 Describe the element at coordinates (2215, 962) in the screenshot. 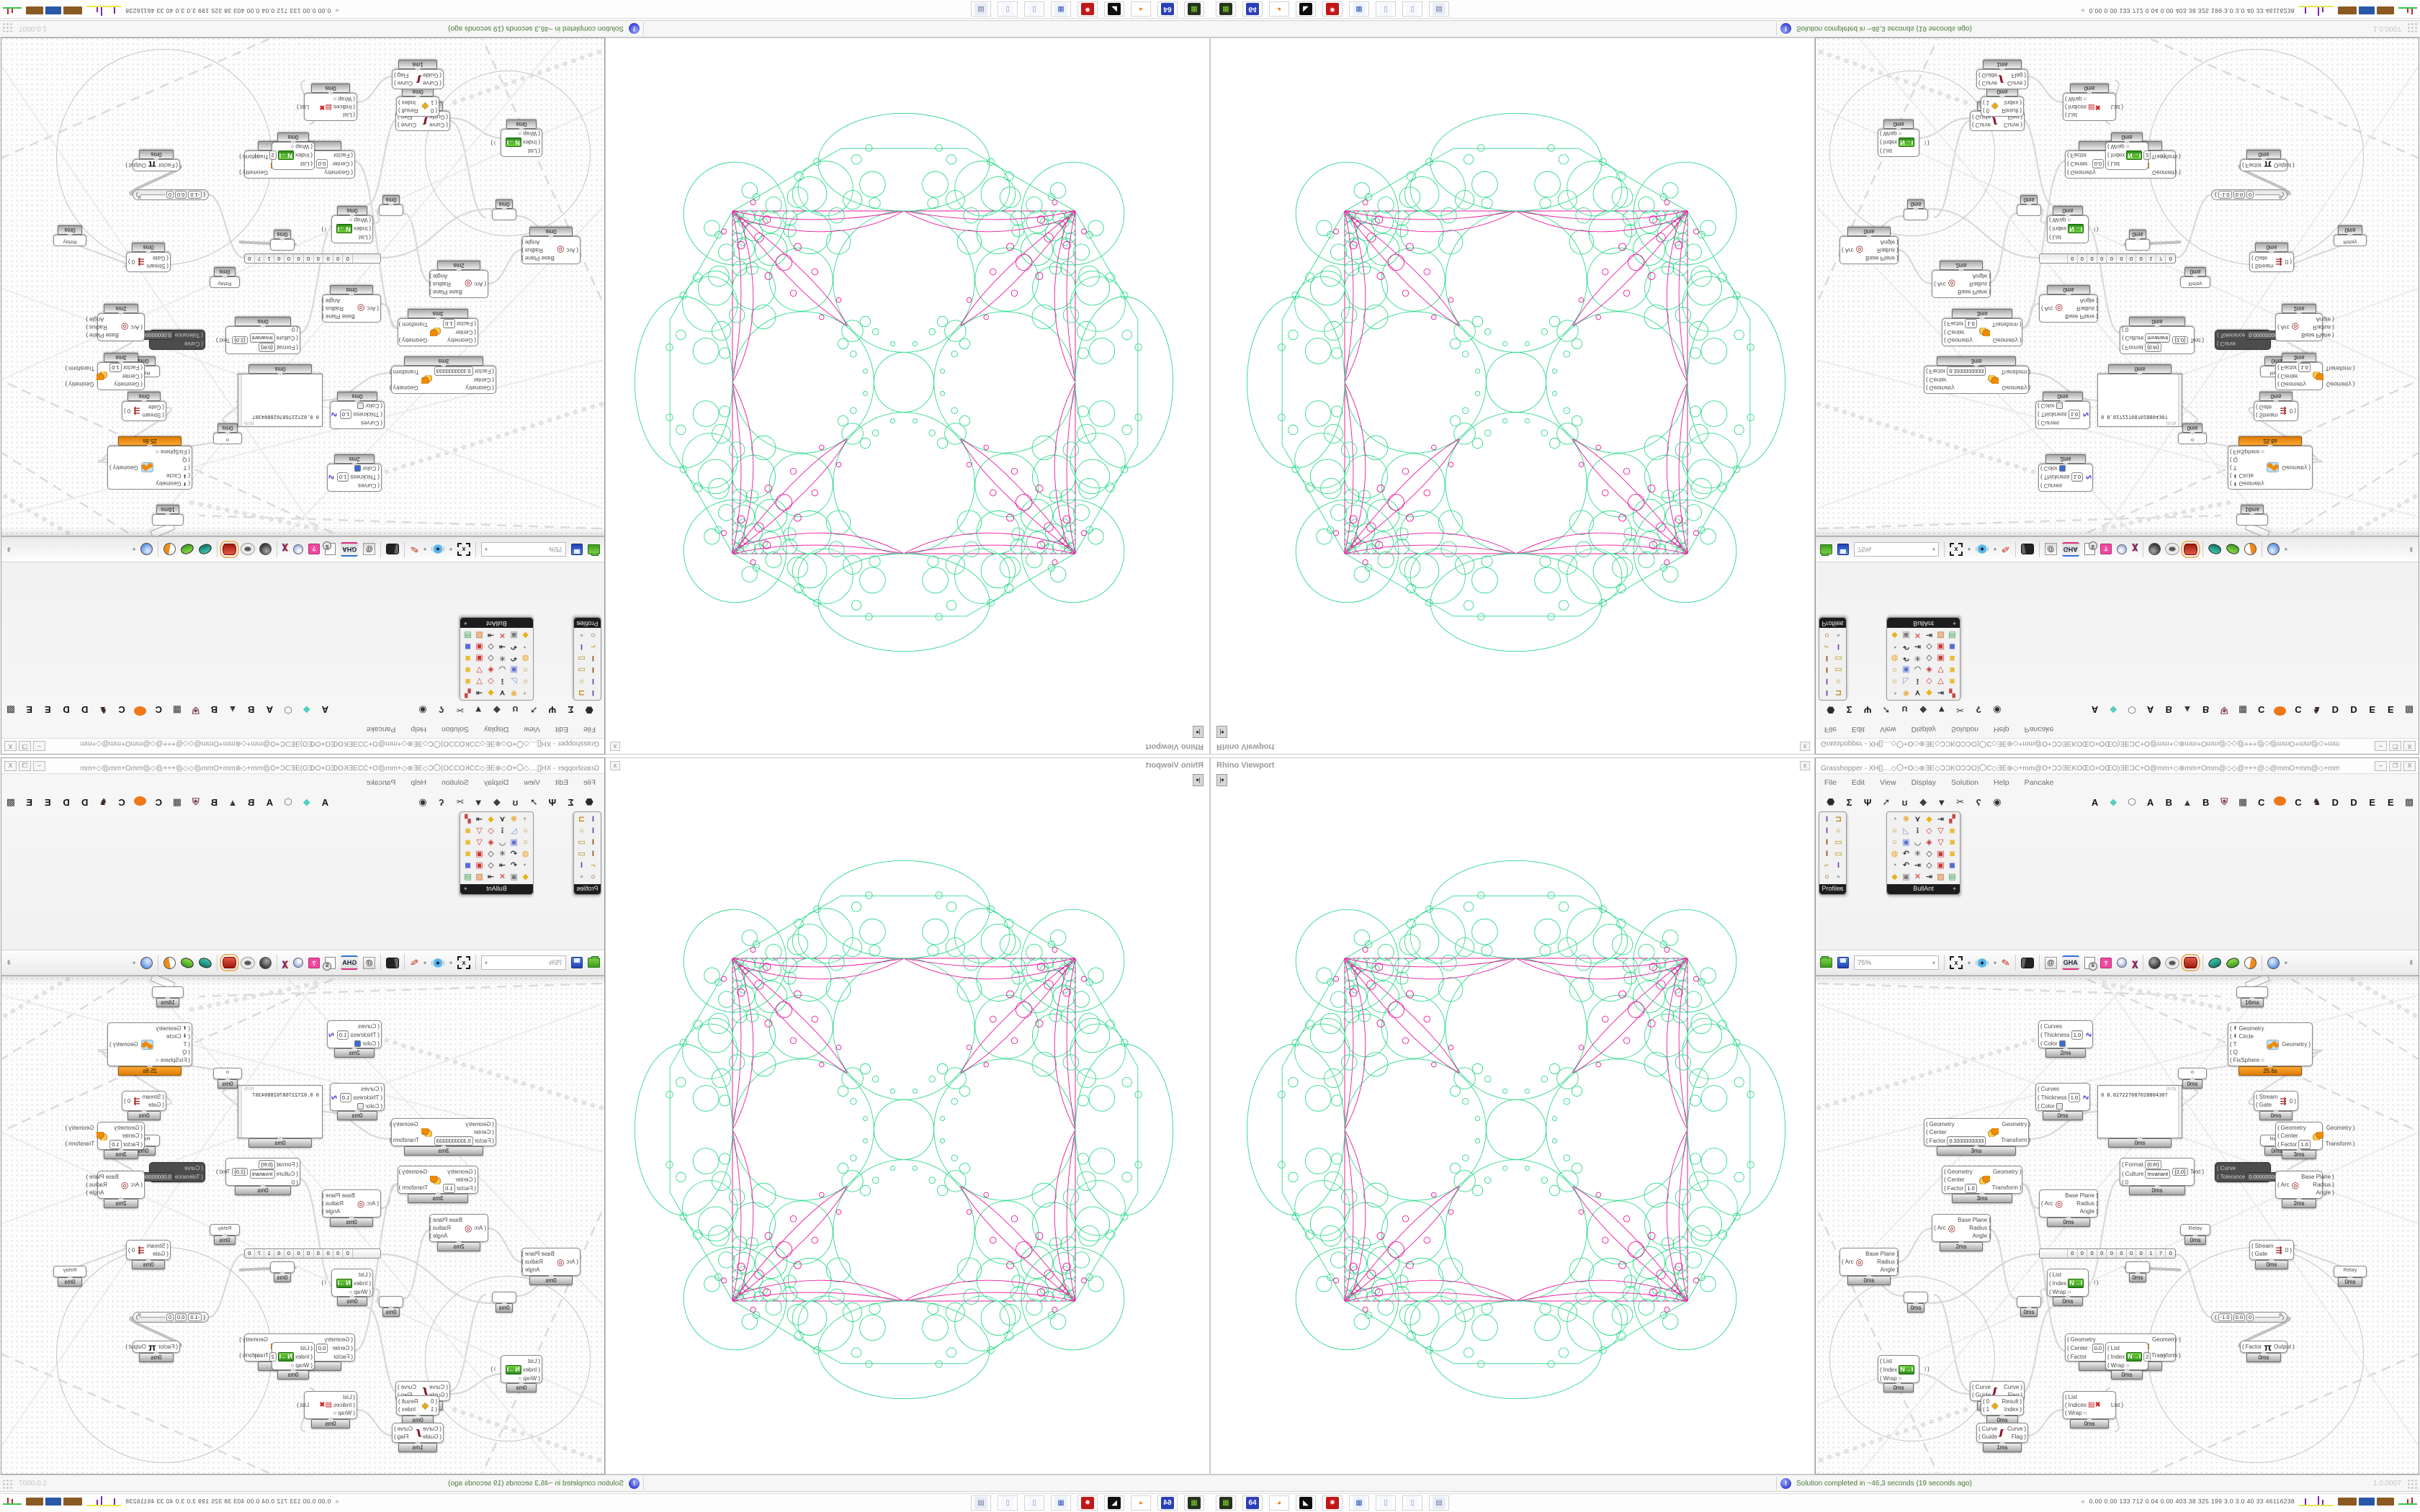

I see `bean-teal-icon` at that location.